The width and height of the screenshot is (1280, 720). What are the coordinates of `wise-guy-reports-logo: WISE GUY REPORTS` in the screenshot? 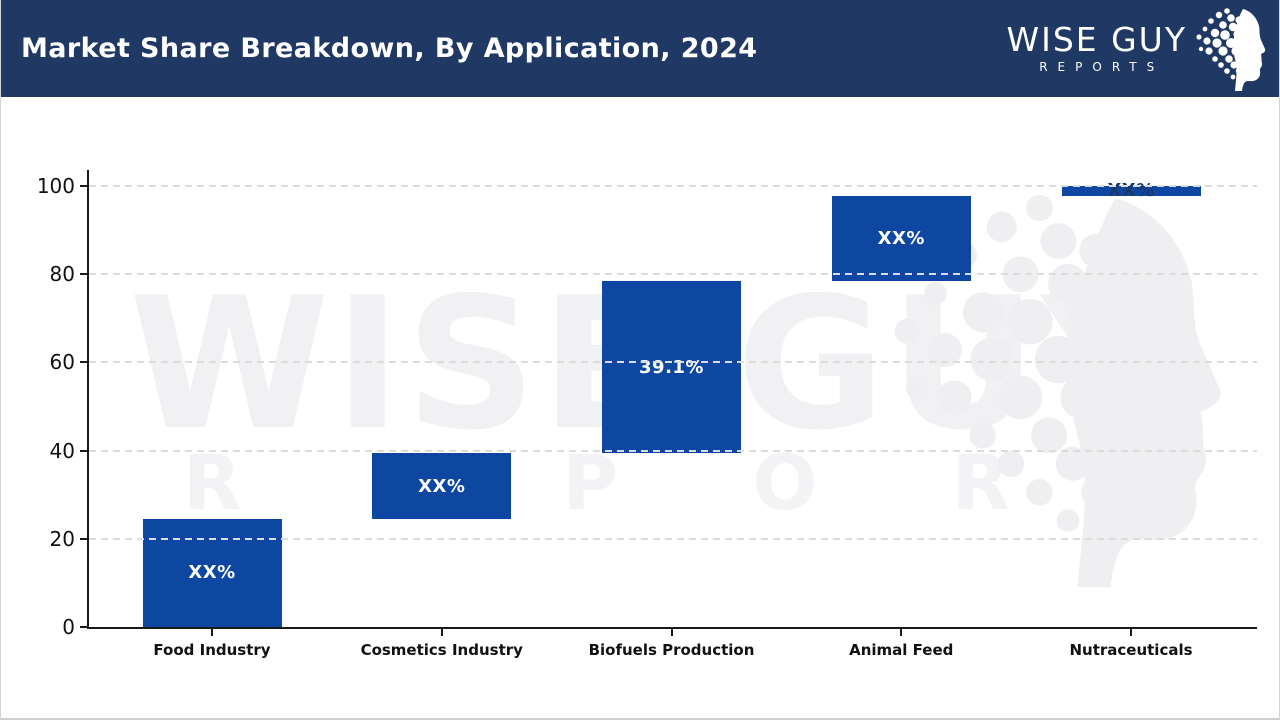 It's located at (1136, 49).